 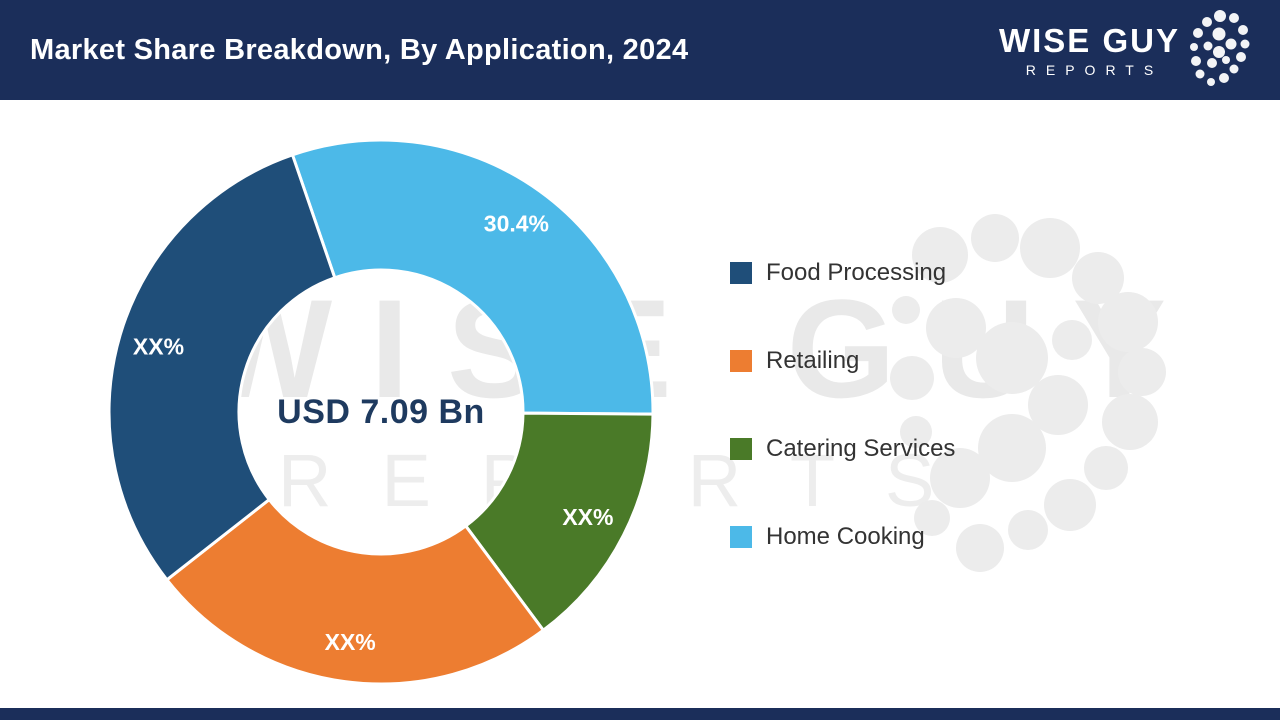 I want to click on legend-swatch-food-processing, so click(x=741, y=273).